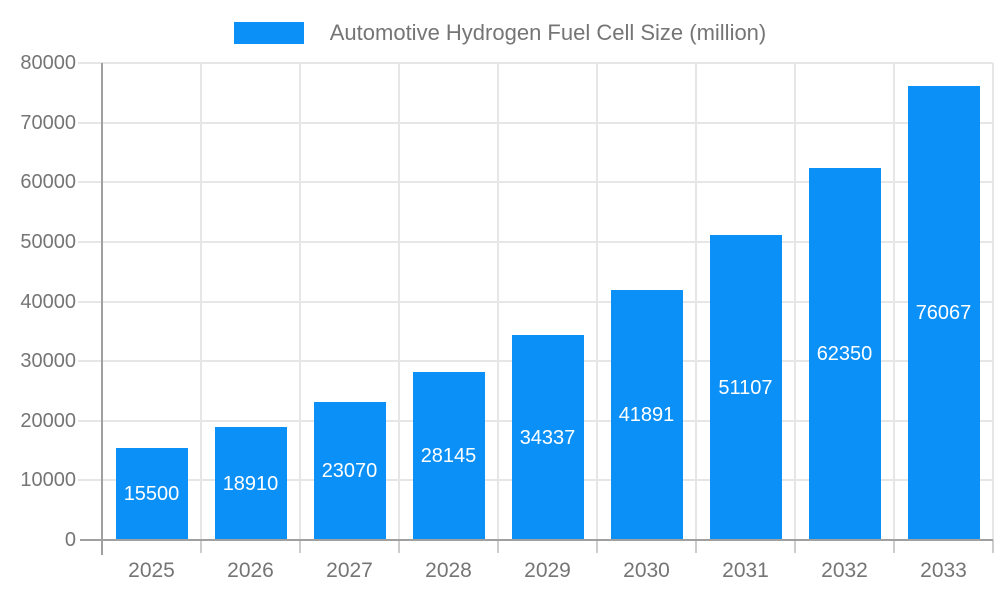  Describe the element at coordinates (745, 570) in the screenshot. I see `x-tick-label: 2031` at that location.